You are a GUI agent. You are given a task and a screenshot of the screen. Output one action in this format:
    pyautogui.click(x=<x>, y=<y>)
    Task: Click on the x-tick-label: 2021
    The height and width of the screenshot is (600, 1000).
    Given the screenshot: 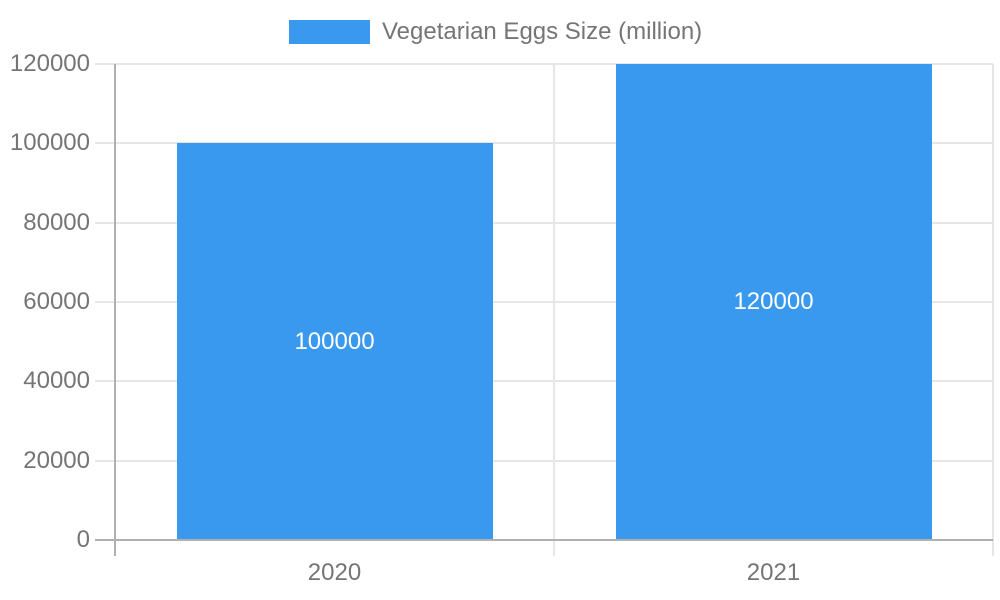 What is the action you would take?
    pyautogui.click(x=773, y=572)
    